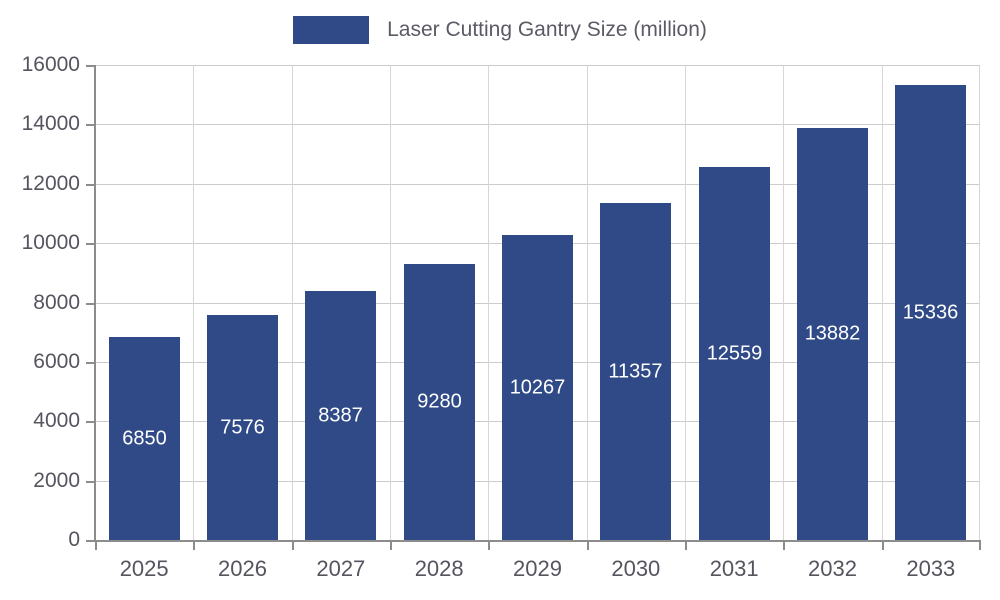 The image size is (1000, 600). I want to click on x-axis-line, so click(537, 541).